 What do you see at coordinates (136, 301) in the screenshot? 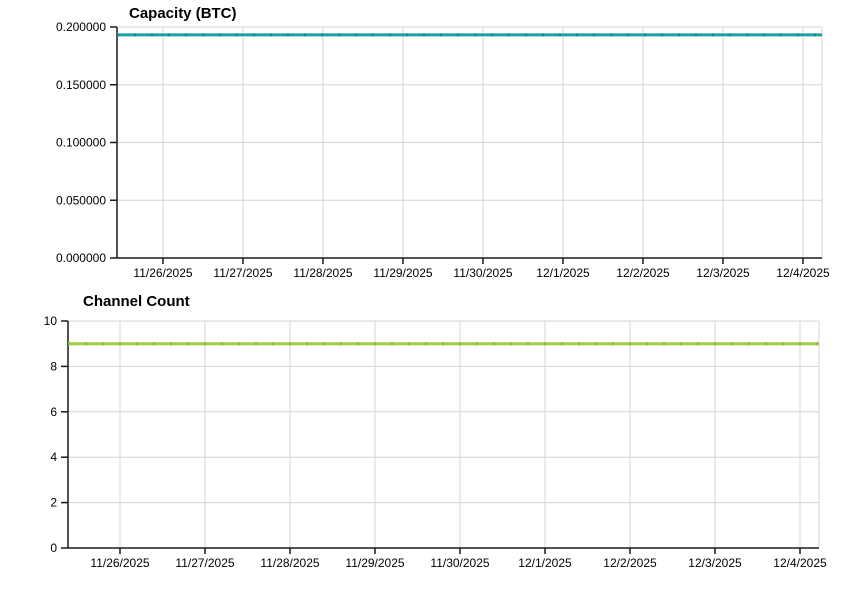
I see `channel-count-chart-title: Channel Count` at bounding box center [136, 301].